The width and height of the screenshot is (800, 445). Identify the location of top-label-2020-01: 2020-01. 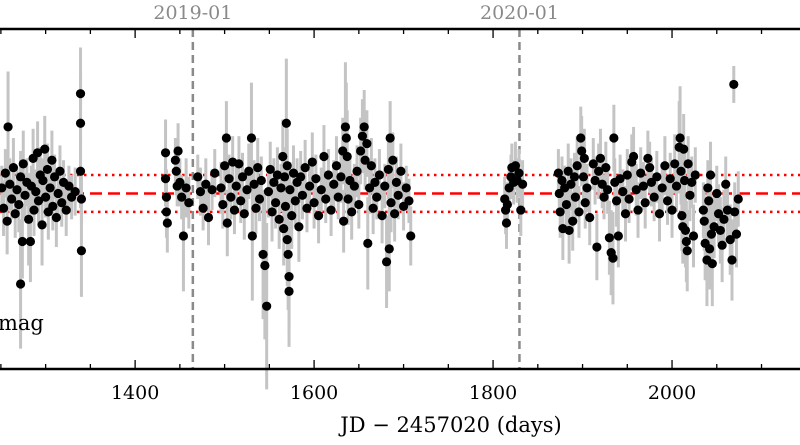
(519, 13).